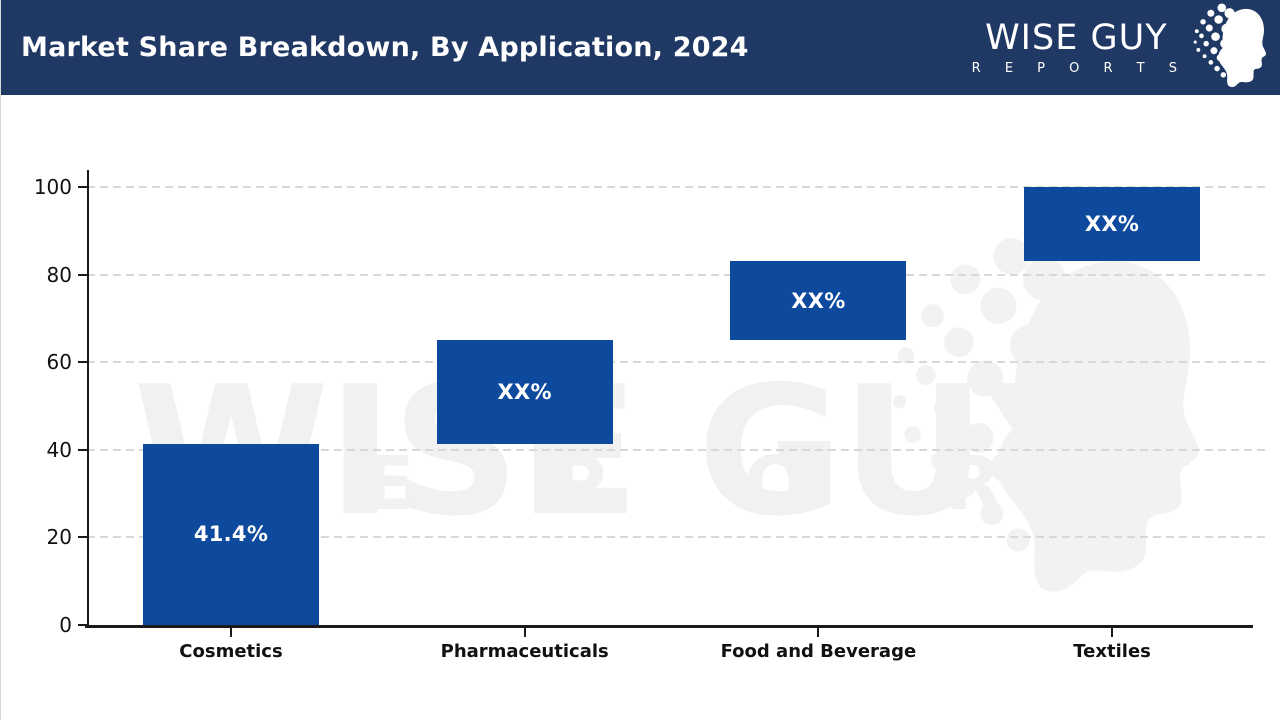 This screenshot has width=1280, height=720. Describe the element at coordinates (59, 274) in the screenshot. I see `y-tick-label-80: 80` at that location.